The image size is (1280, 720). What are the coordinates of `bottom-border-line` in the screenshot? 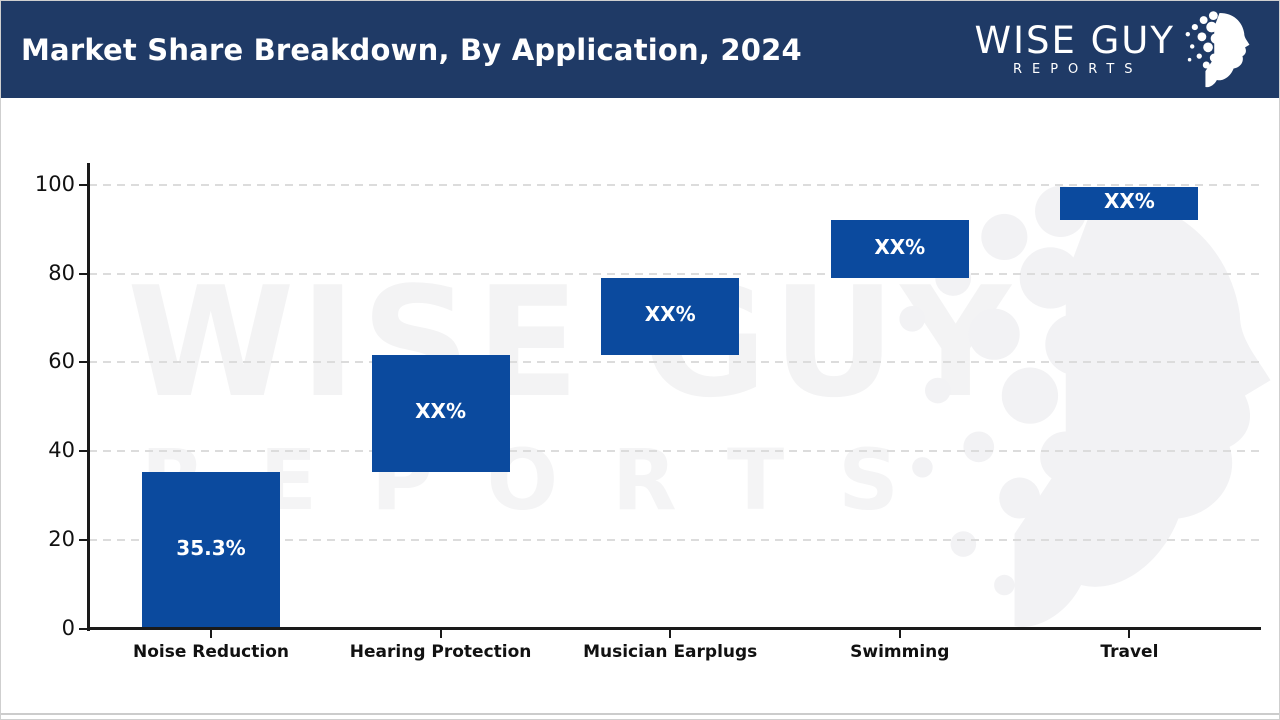 It's located at (640, 714).